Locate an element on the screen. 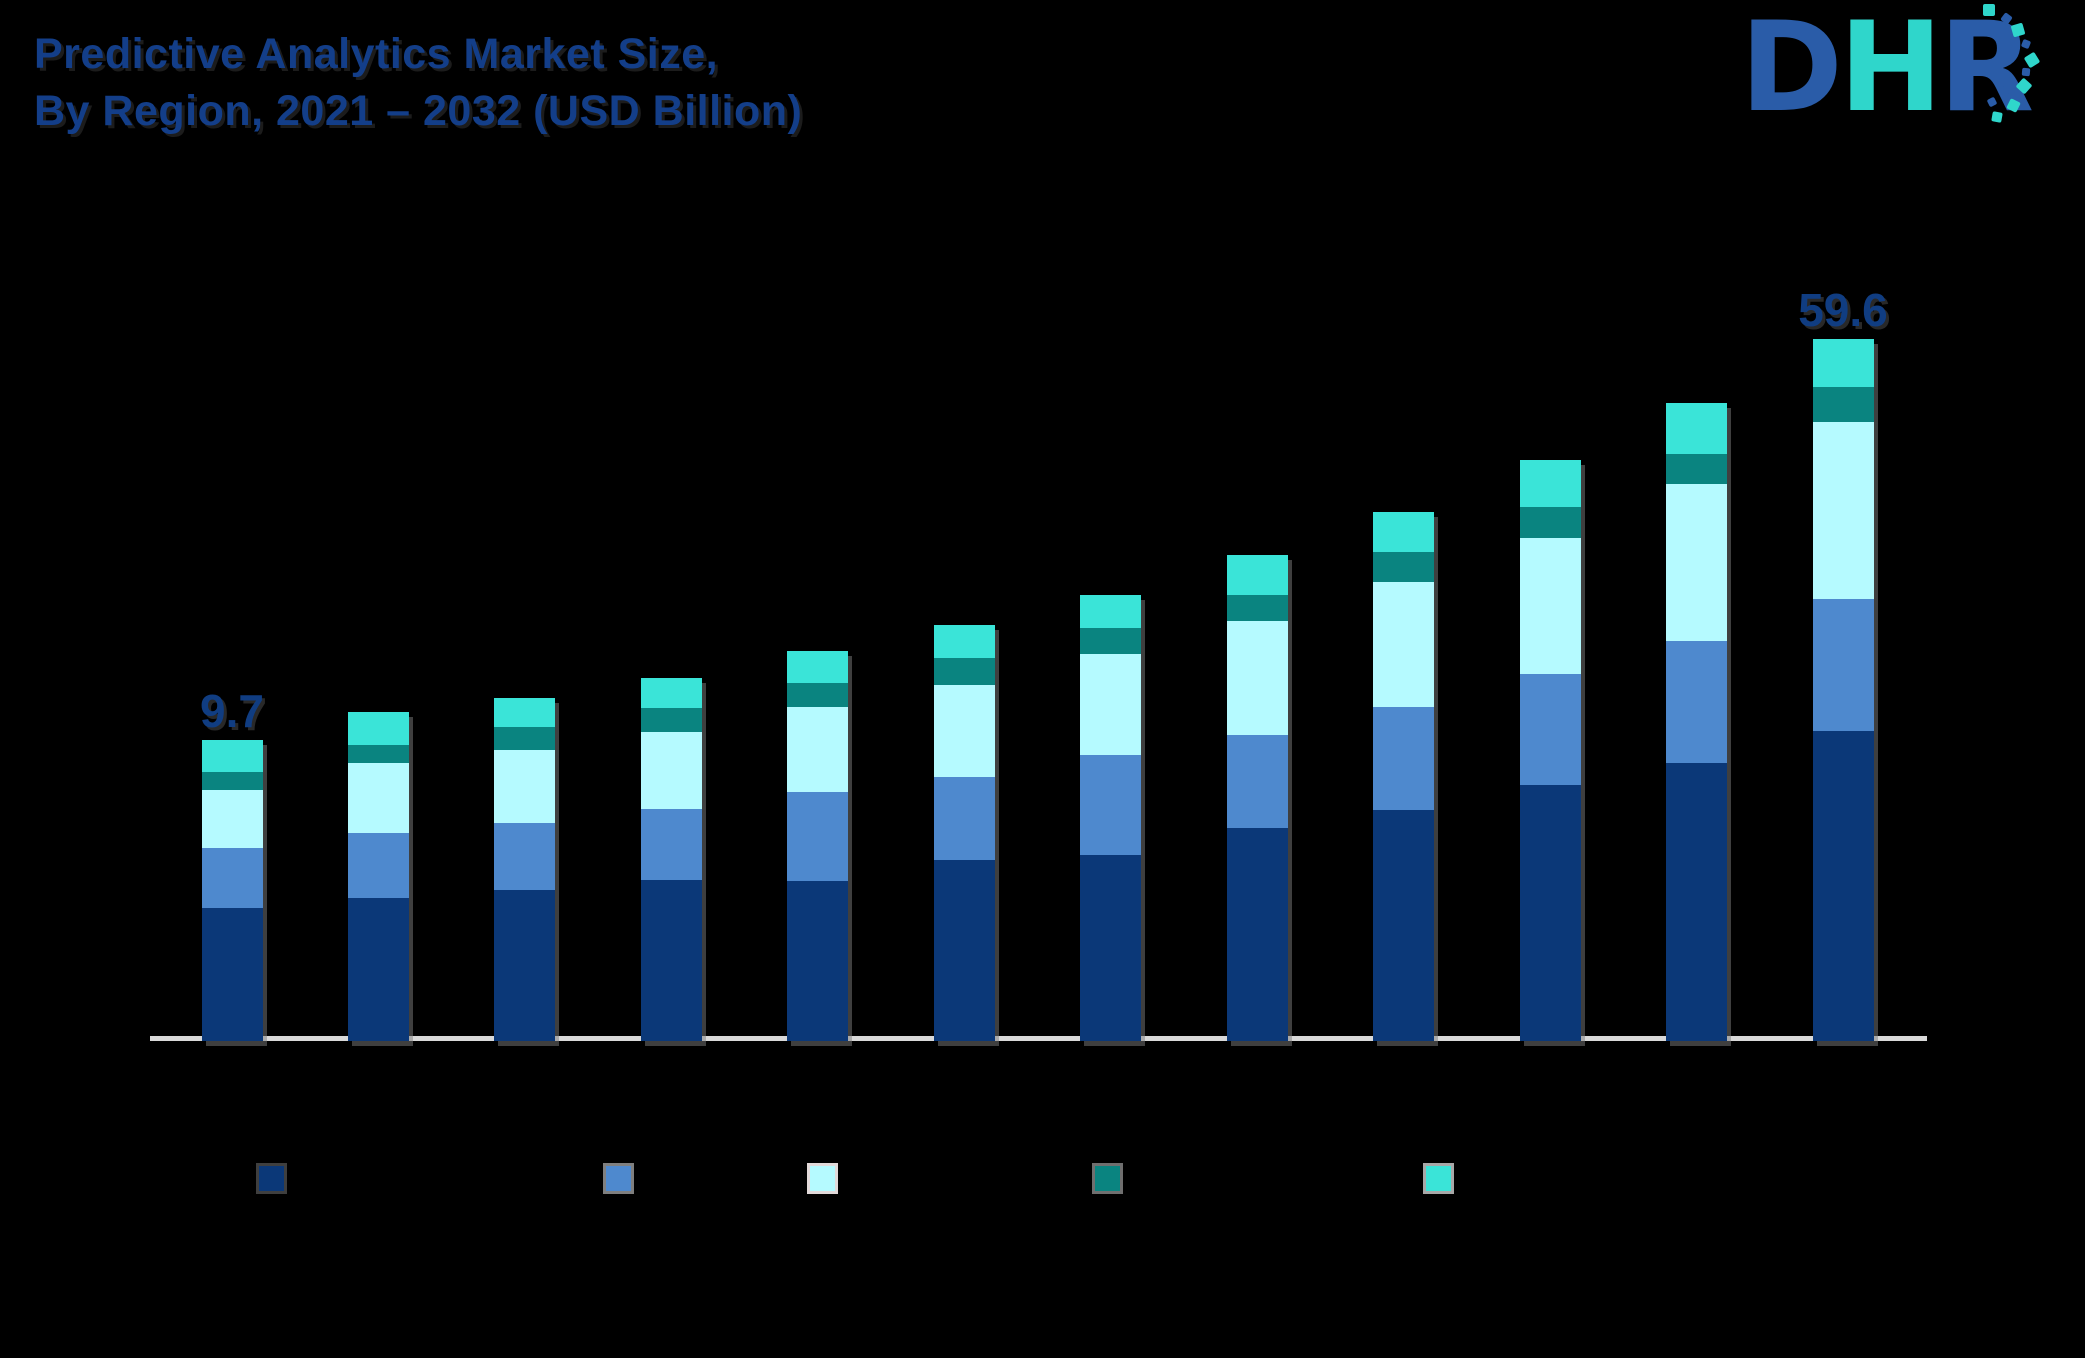 The width and height of the screenshot is (2085, 1358). chart-title-line1: Predictive Analytics Market Size, is located at coordinates (376, 54).